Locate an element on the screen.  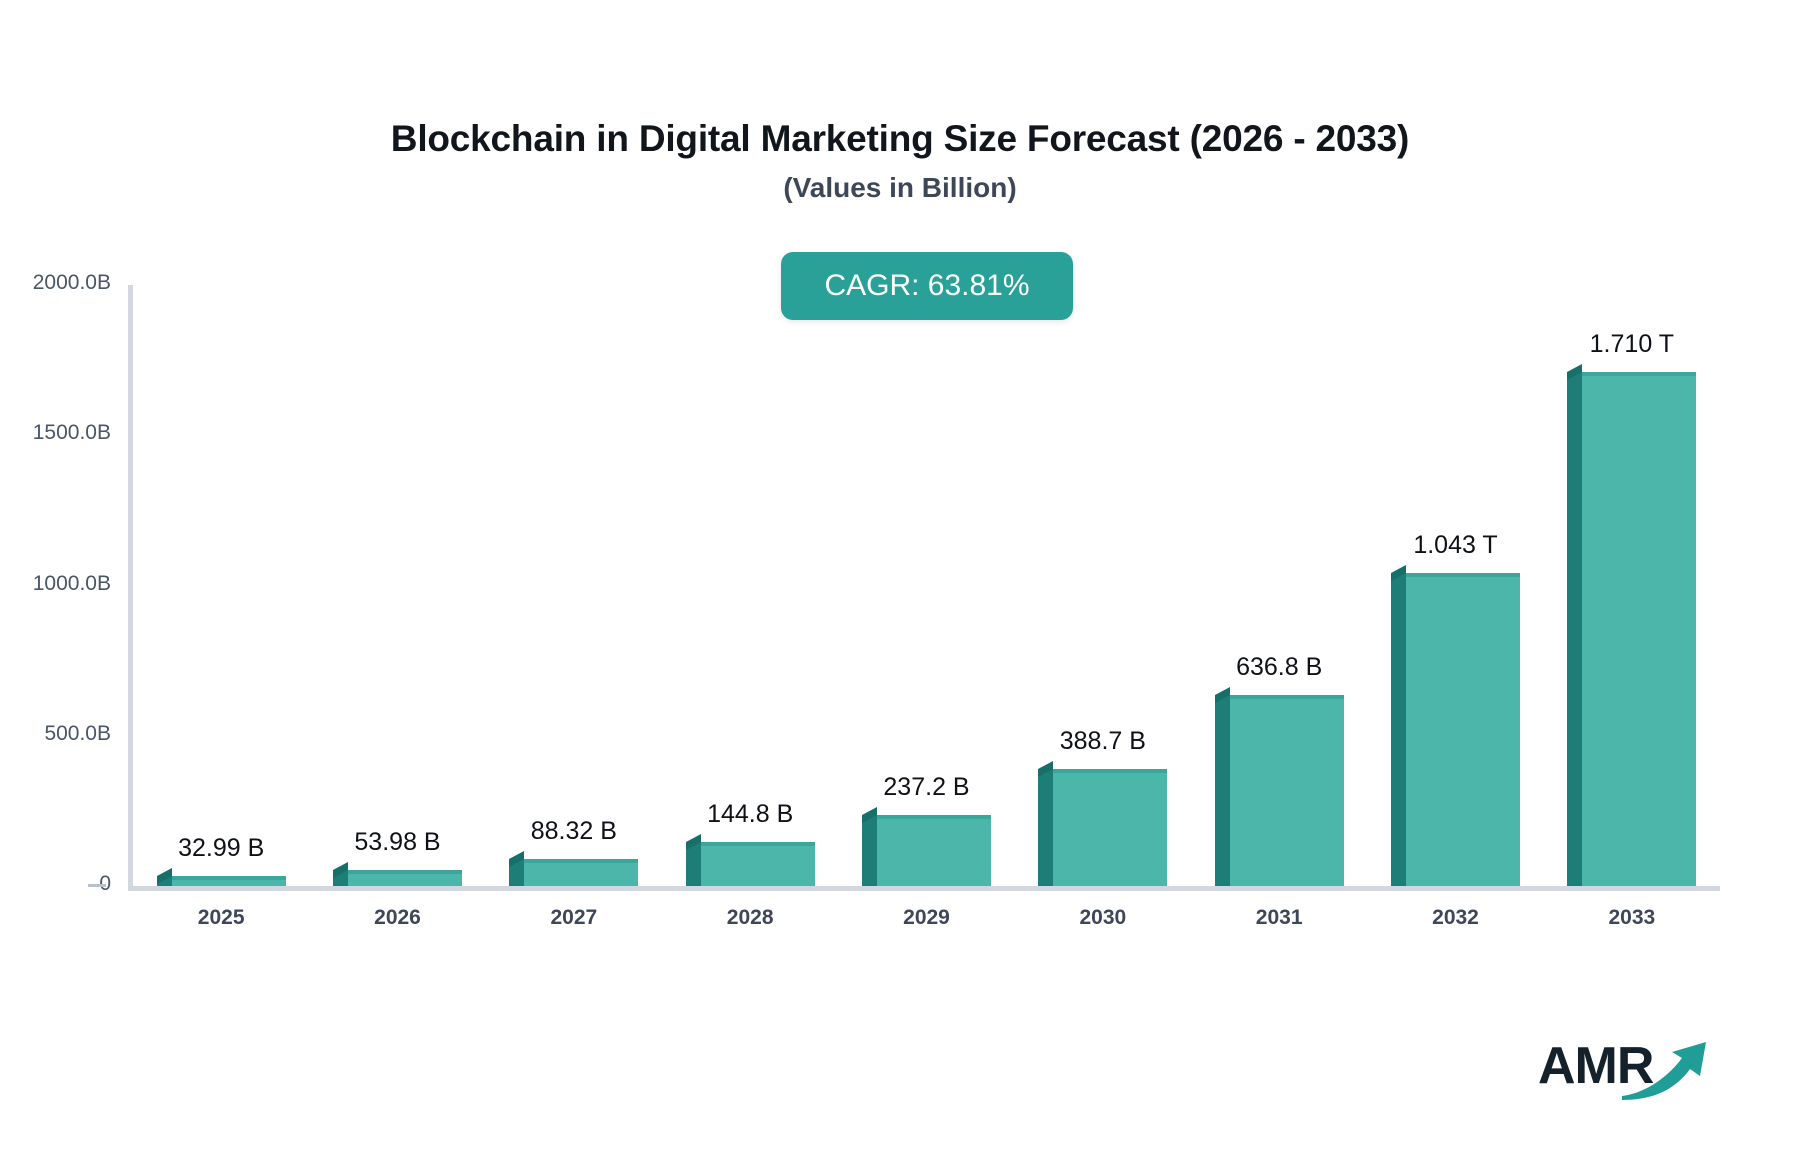
x-axis-tick-label: 2027 is located at coordinates (574, 917).